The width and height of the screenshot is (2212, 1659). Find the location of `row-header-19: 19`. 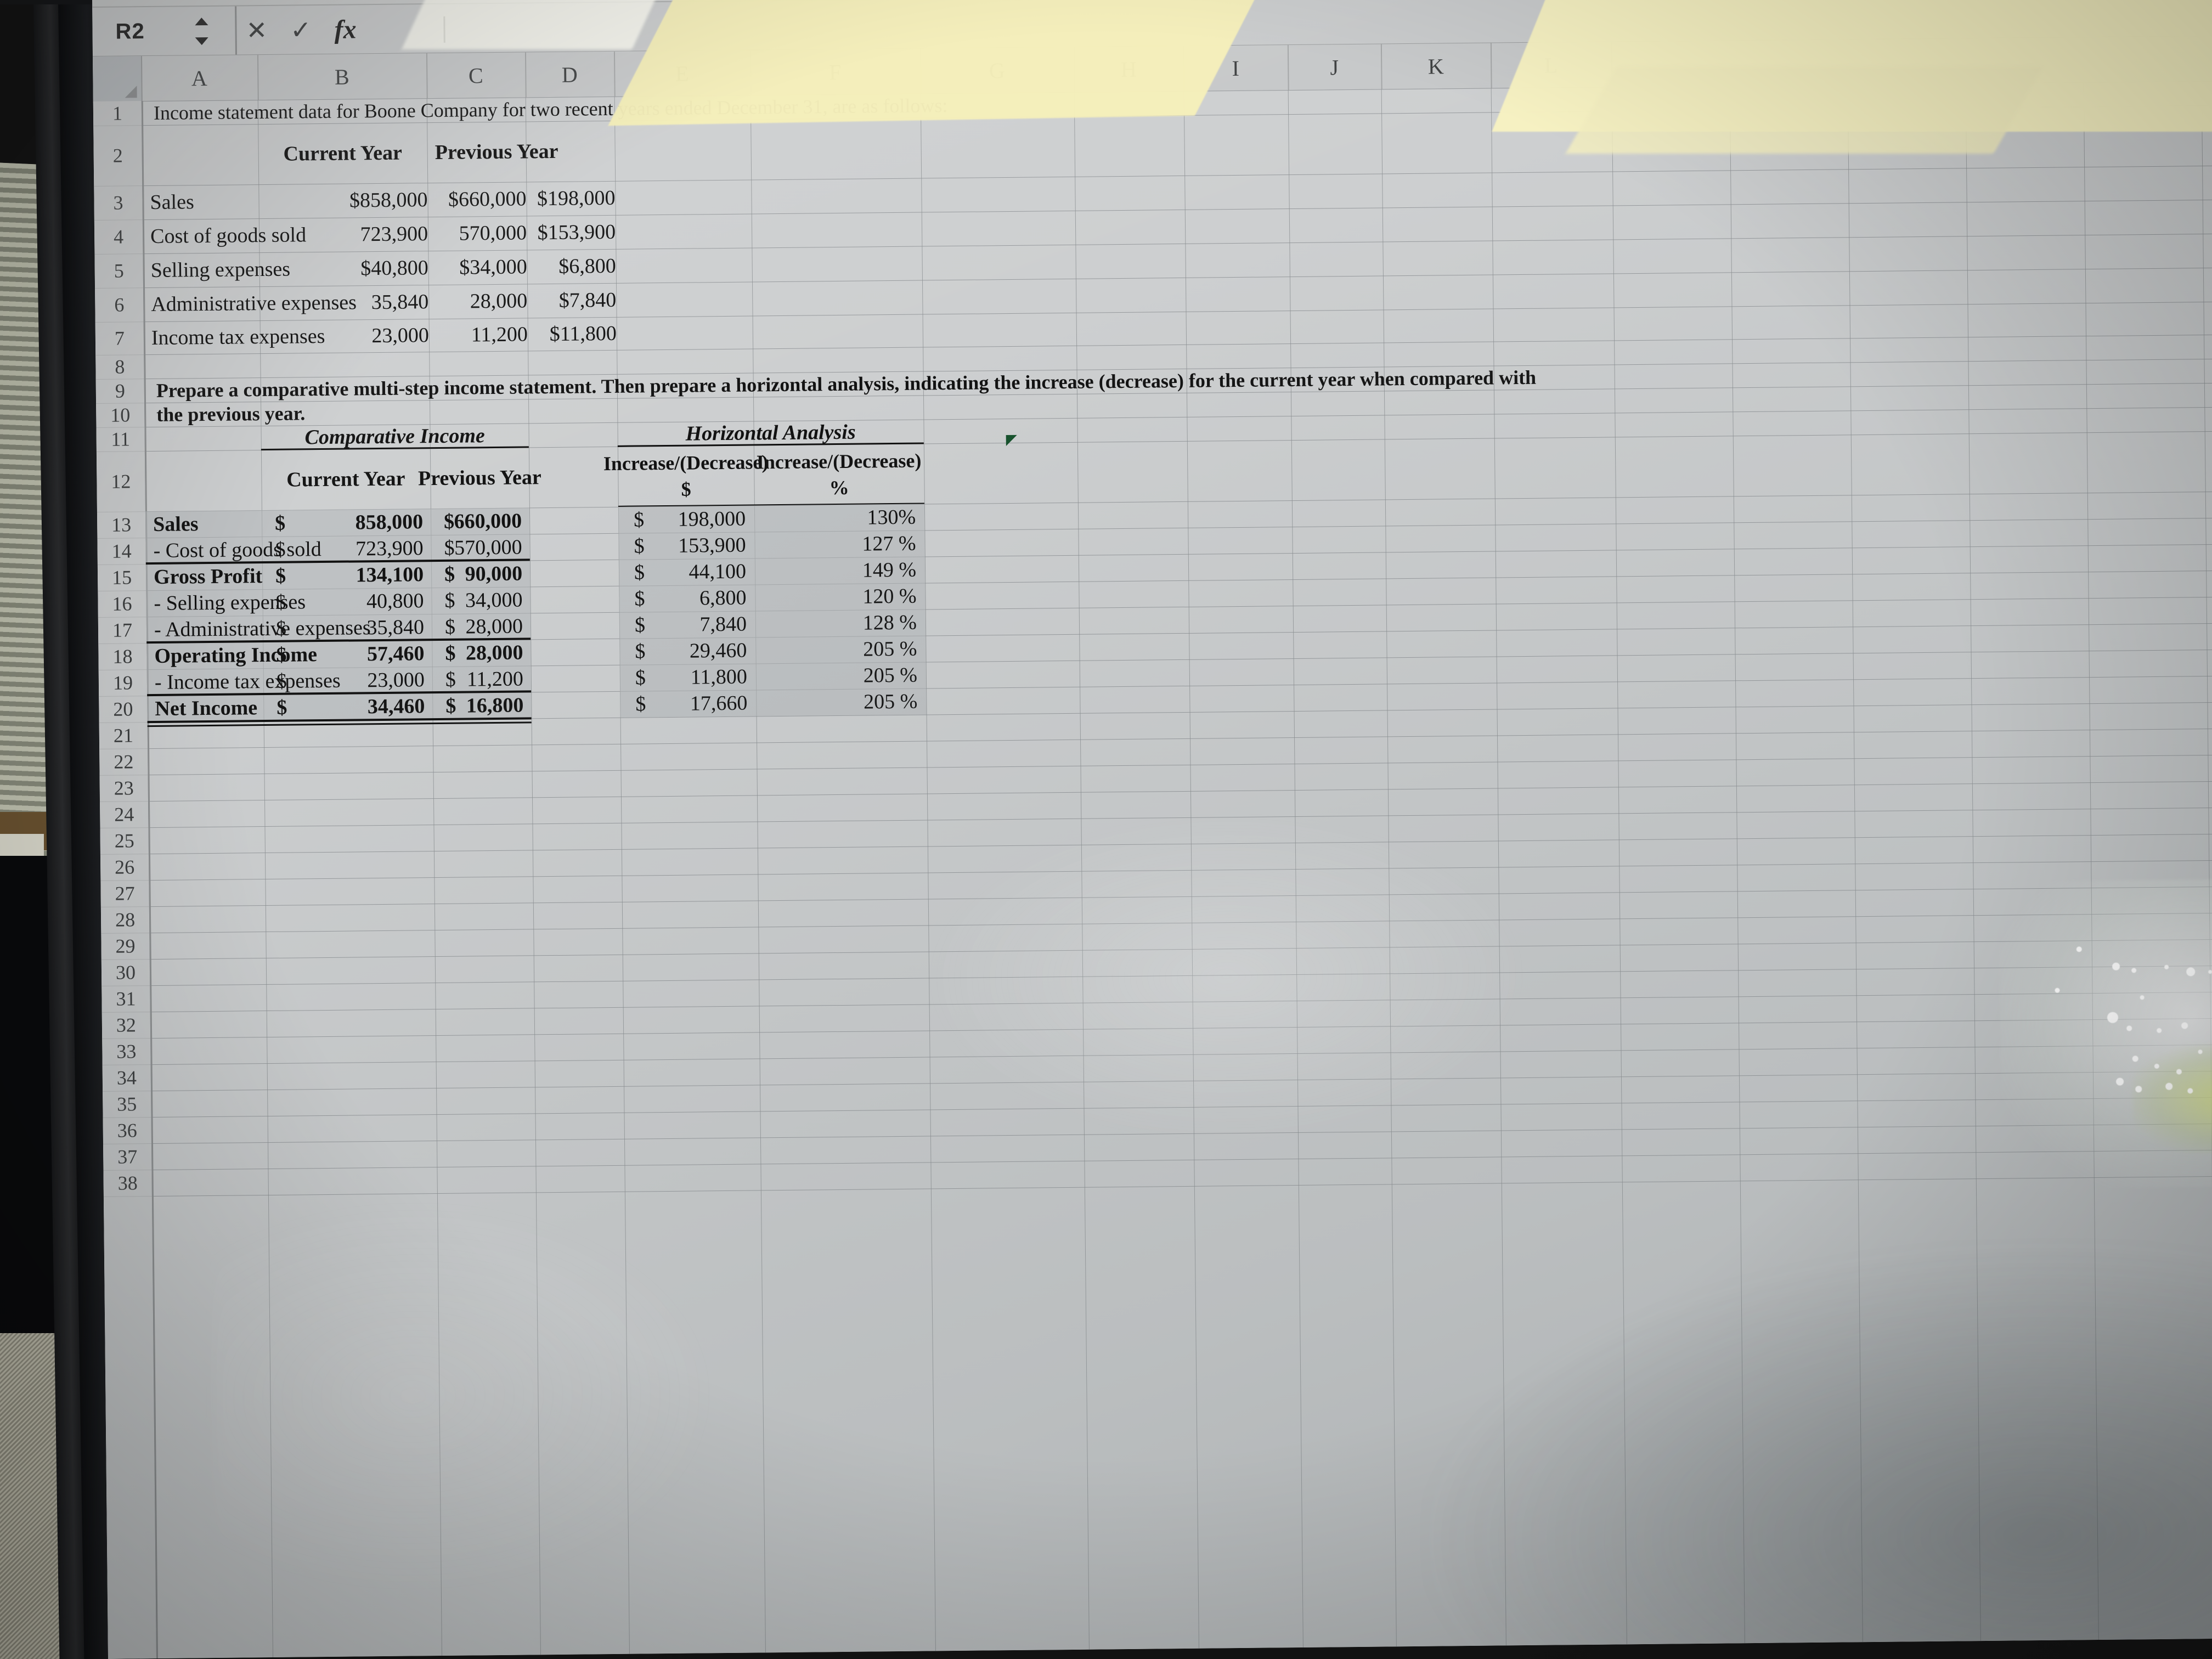

row-header-19: 19 is located at coordinates (123, 683).